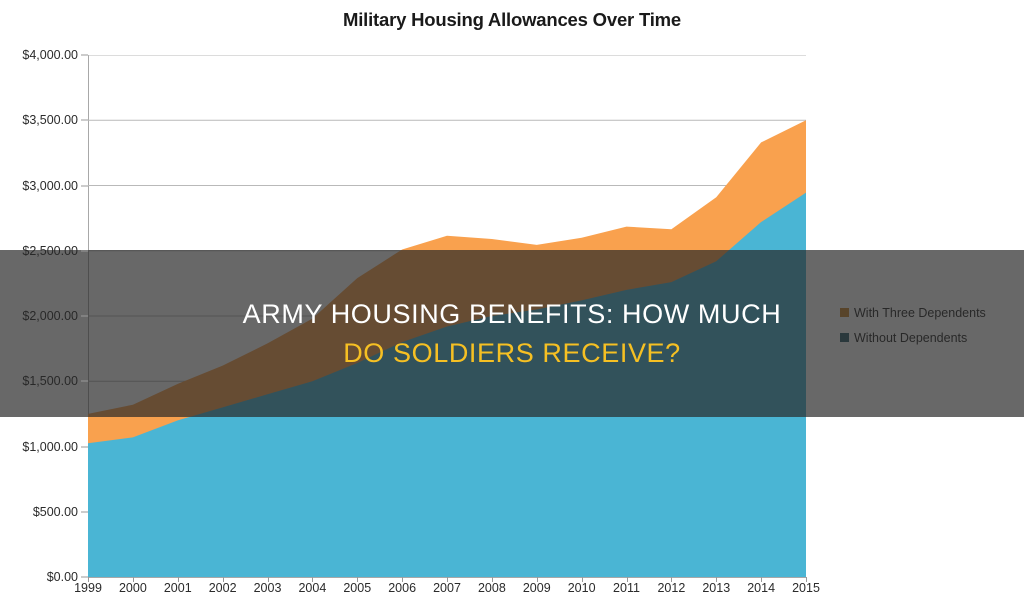 The height and width of the screenshot is (612, 1024). What do you see at coordinates (50, 316) in the screenshot?
I see `y-axis-tick-label: $2,000.00` at bounding box center [50, 316].